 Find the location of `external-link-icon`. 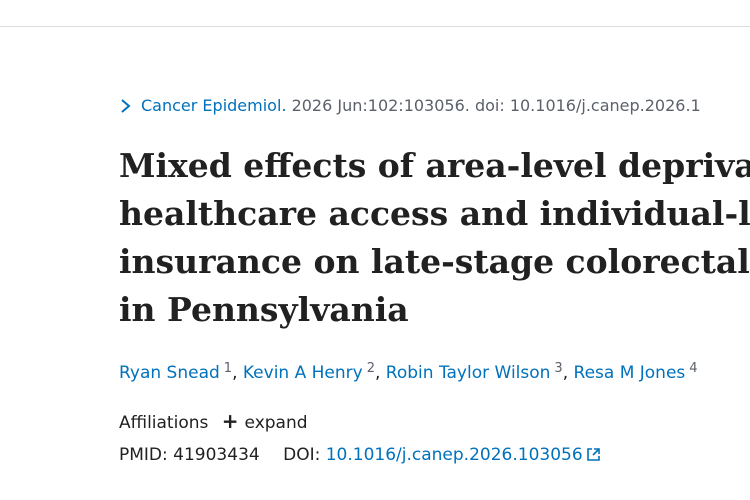

external-link-icon is located at coordinates (593, 454).